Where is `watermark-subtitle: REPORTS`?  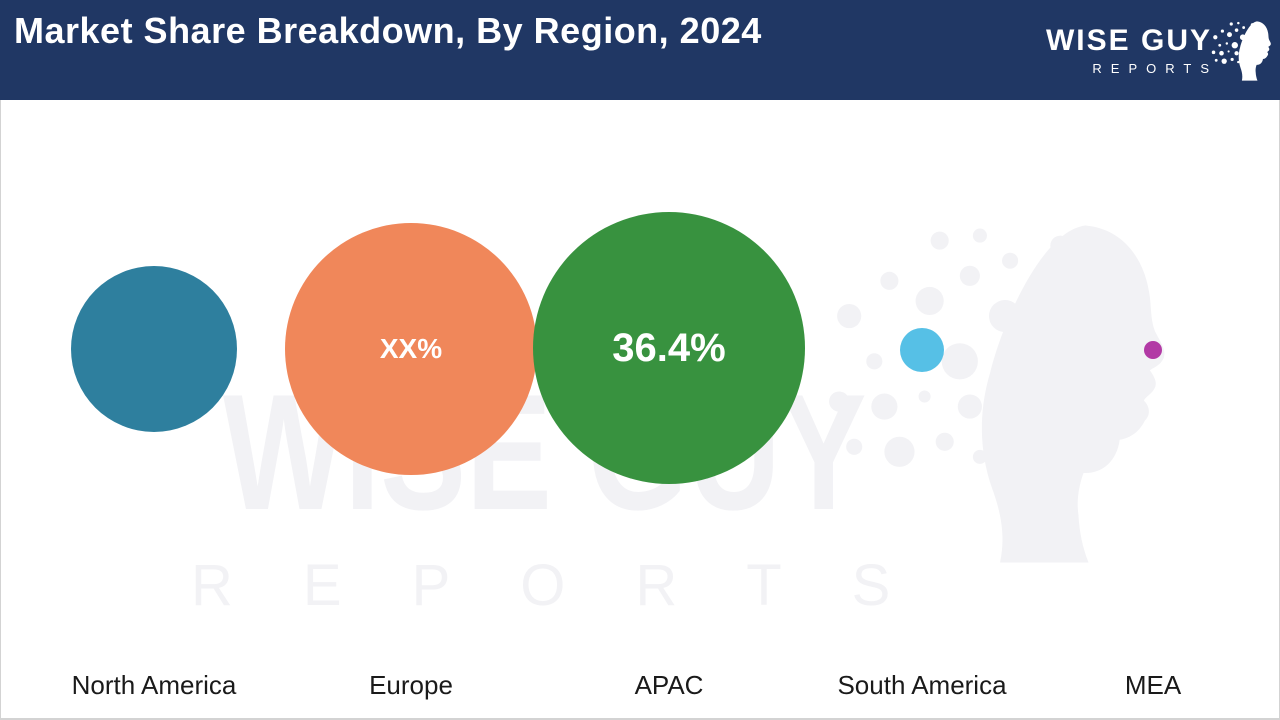
watermark-subtitle: REPORTS is located at coordinates (576, 585).